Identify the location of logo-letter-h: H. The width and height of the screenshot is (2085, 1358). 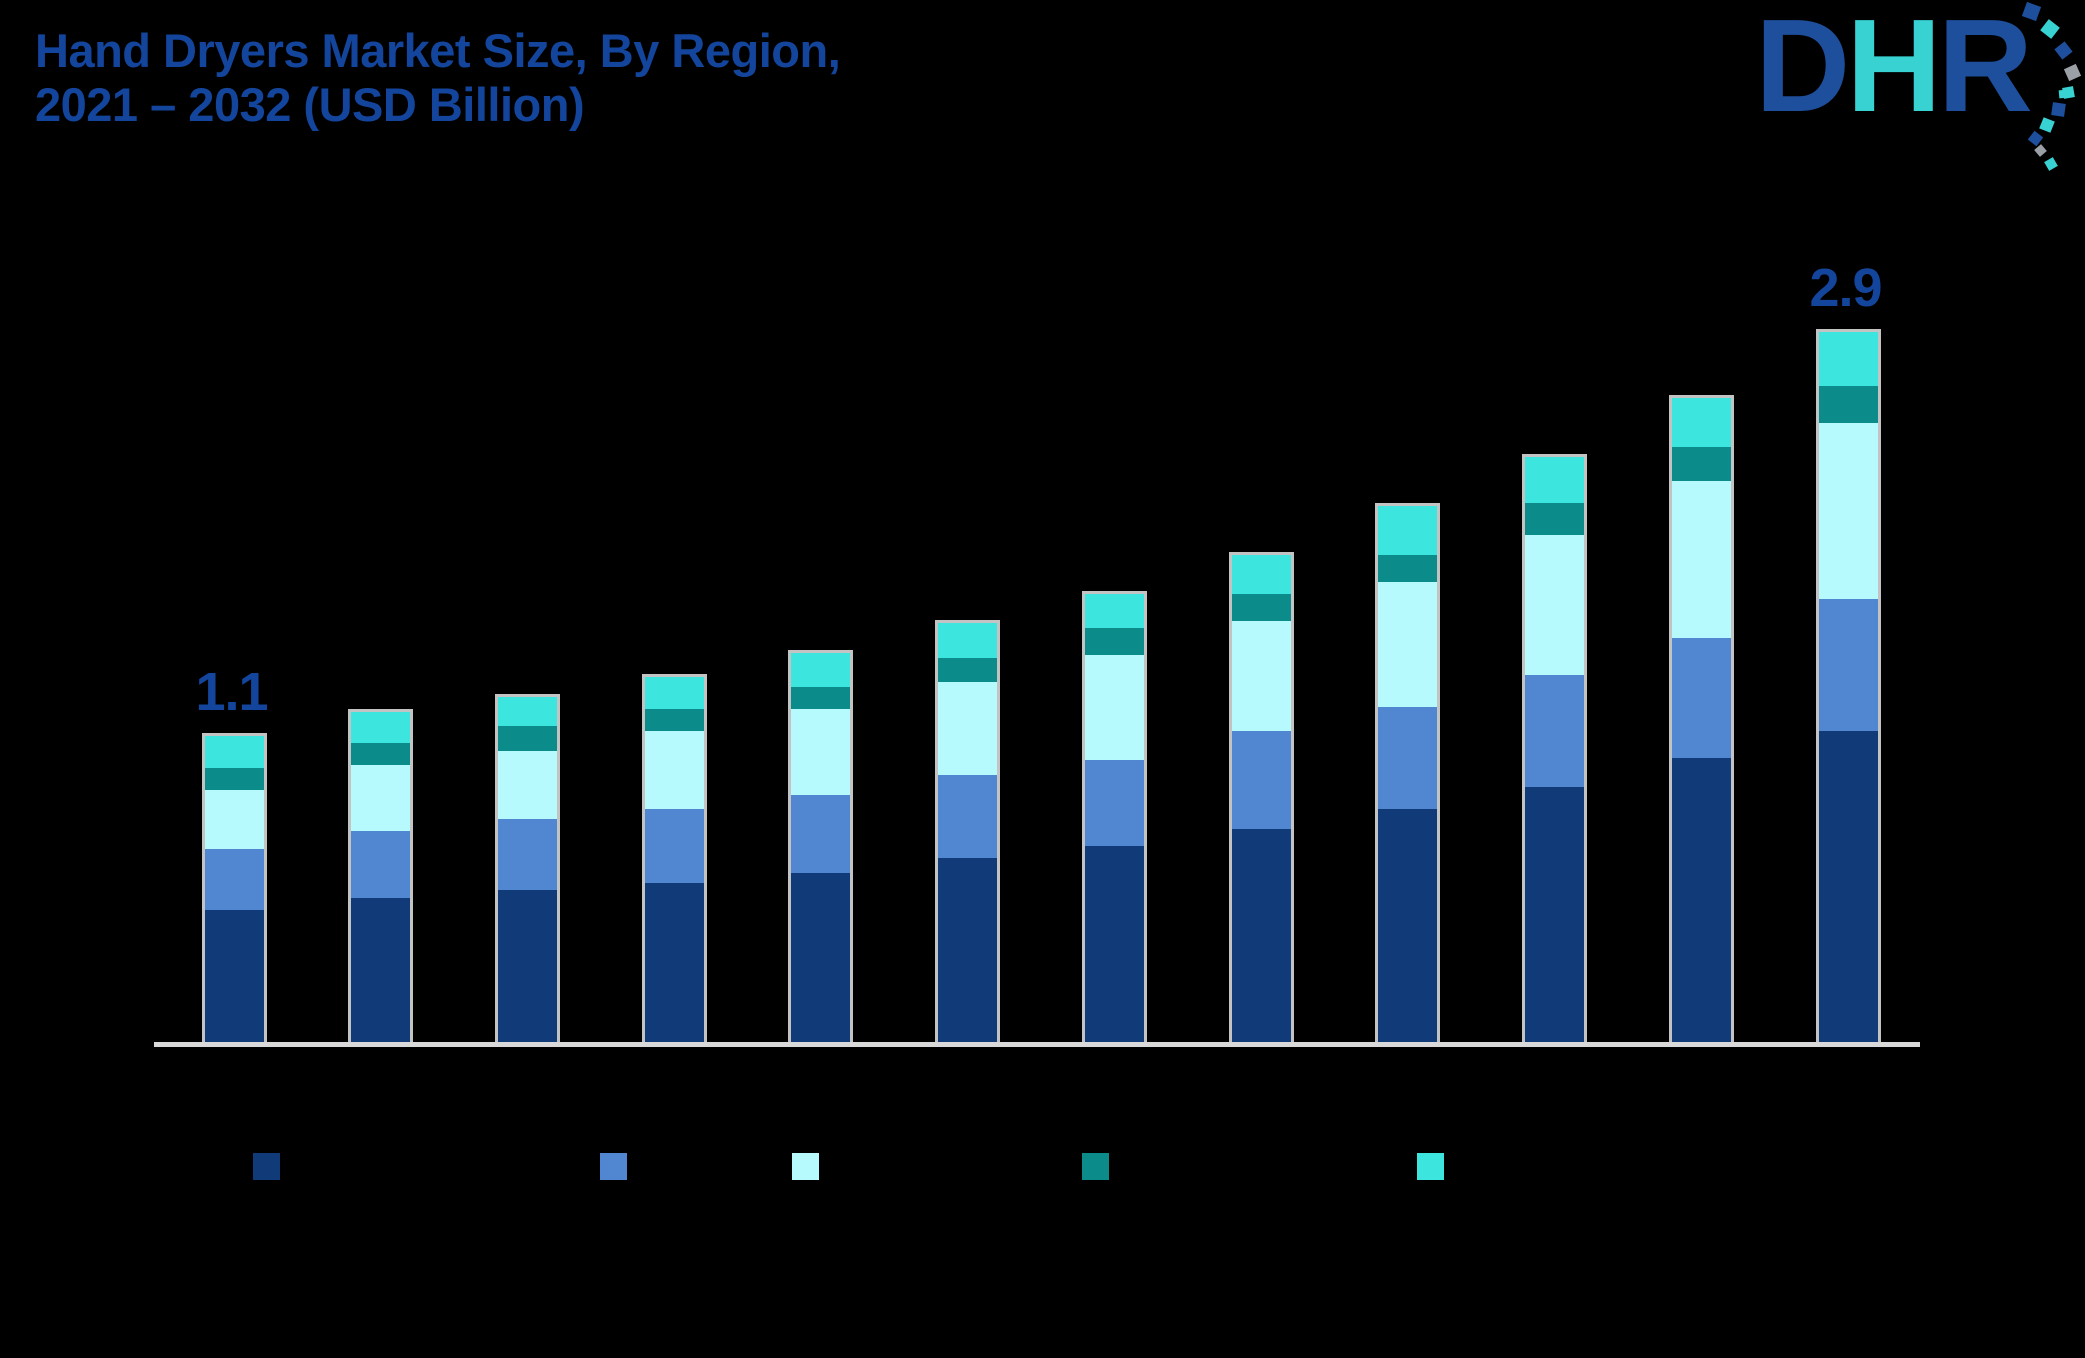
(1893, 69).